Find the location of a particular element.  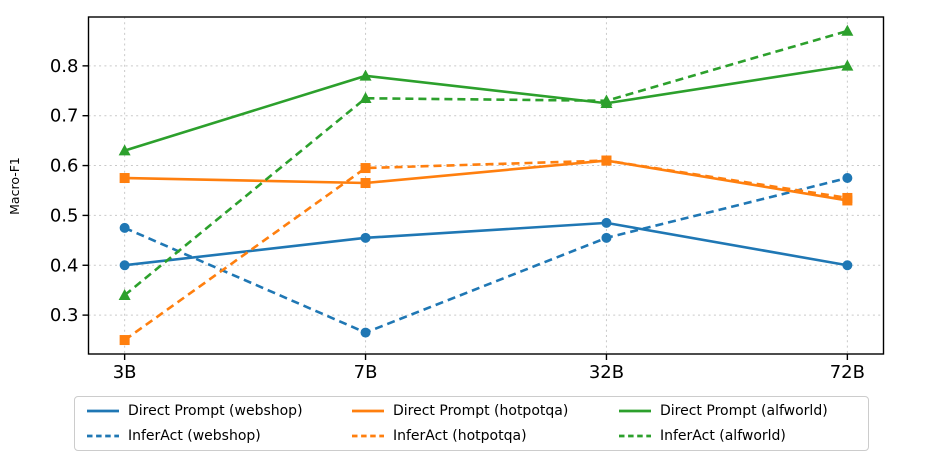

legend-label: InferAct (webshop) is located at coordinates (194, 436).